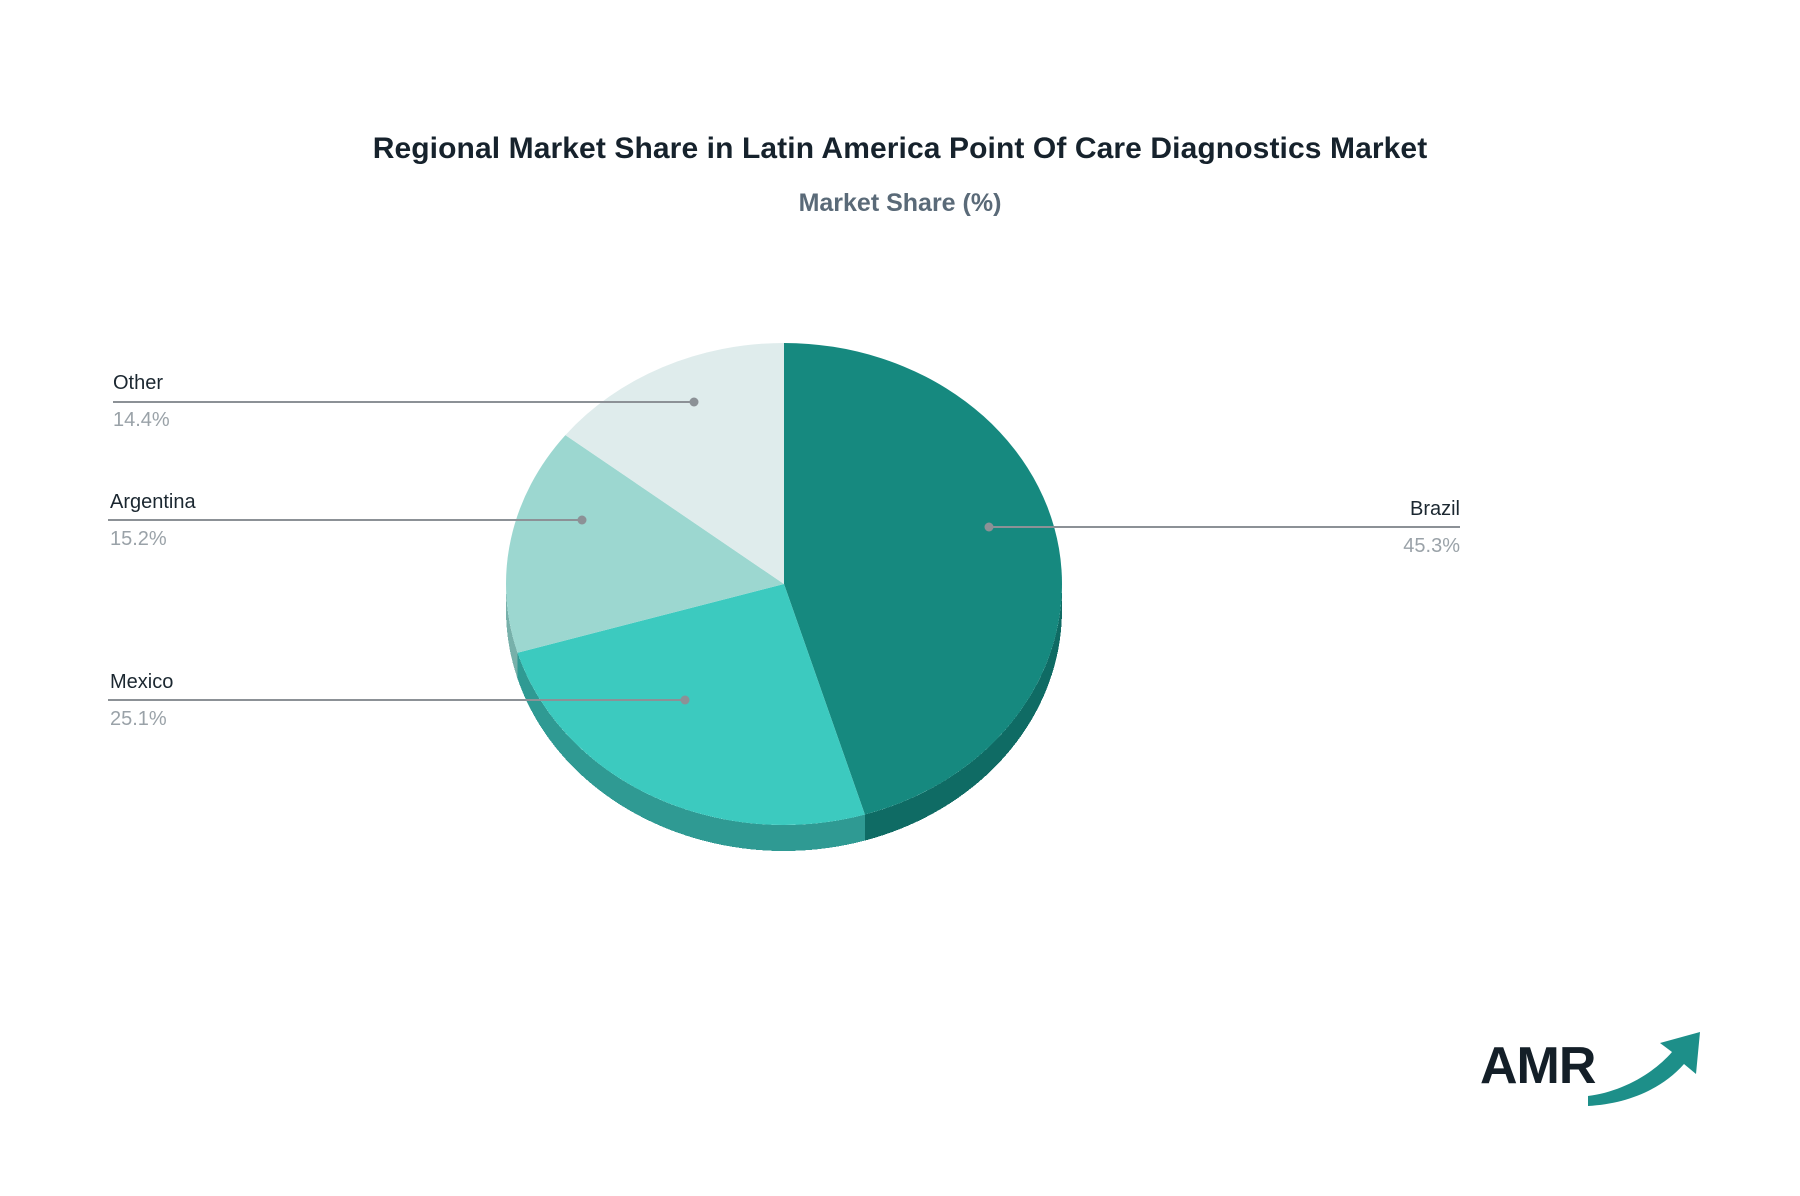  Describe the element at coordinates (694, 402) in the screenshot. I see `leader-dot-other` at that location.